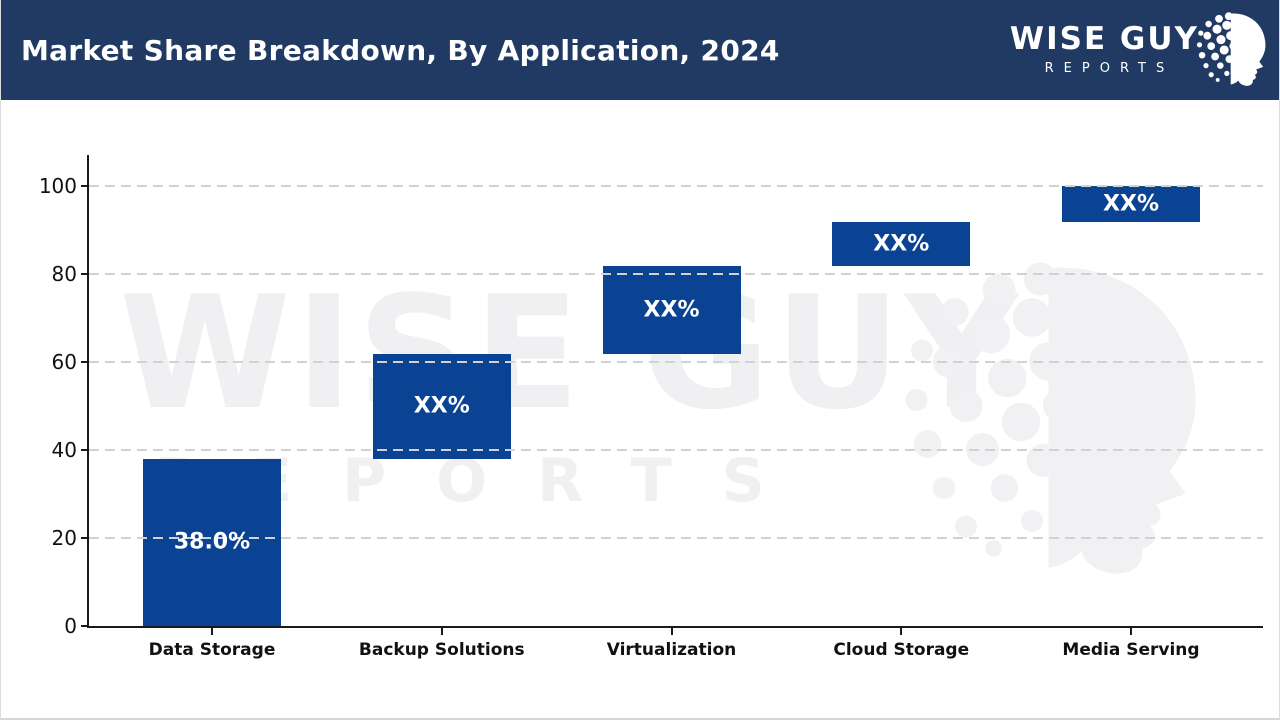 This screenshot has height=720, width=1280. What do you see at coordinates (64, 450) in the screenshot?
I see `y-axis-tick-label: 40` at bounding box center [64, 450].